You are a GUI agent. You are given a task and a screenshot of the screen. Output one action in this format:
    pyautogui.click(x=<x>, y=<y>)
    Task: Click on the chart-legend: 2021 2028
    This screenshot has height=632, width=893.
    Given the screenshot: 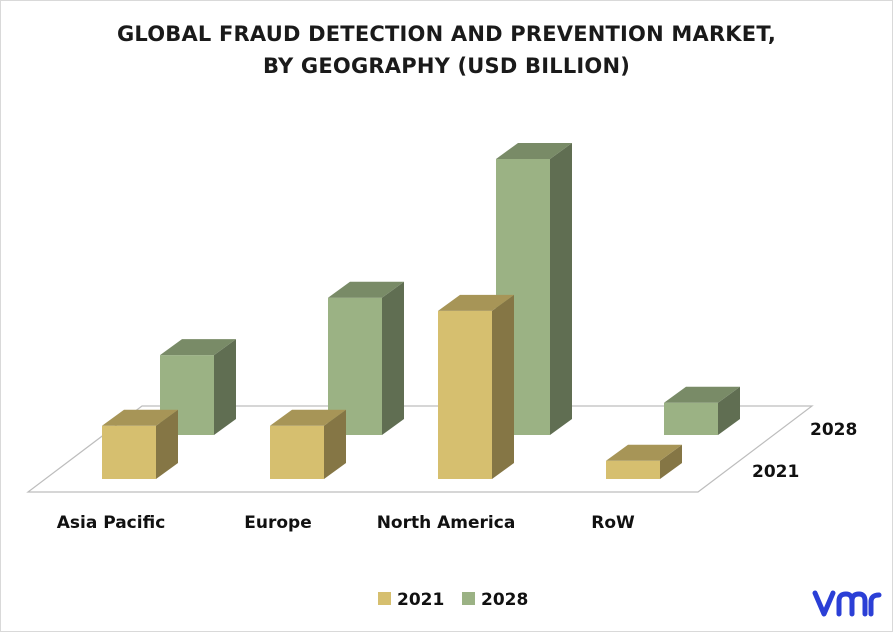 What is the action you would take?
    pyautogui.click(x=453, y=600)
    